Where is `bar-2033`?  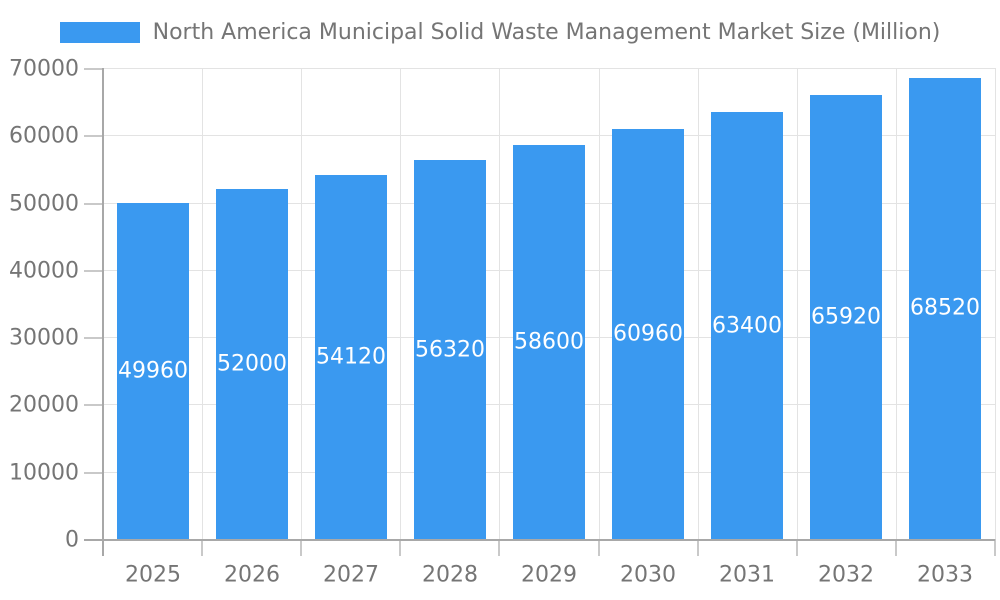 bar-2033 is located at coordinates (945, 308).